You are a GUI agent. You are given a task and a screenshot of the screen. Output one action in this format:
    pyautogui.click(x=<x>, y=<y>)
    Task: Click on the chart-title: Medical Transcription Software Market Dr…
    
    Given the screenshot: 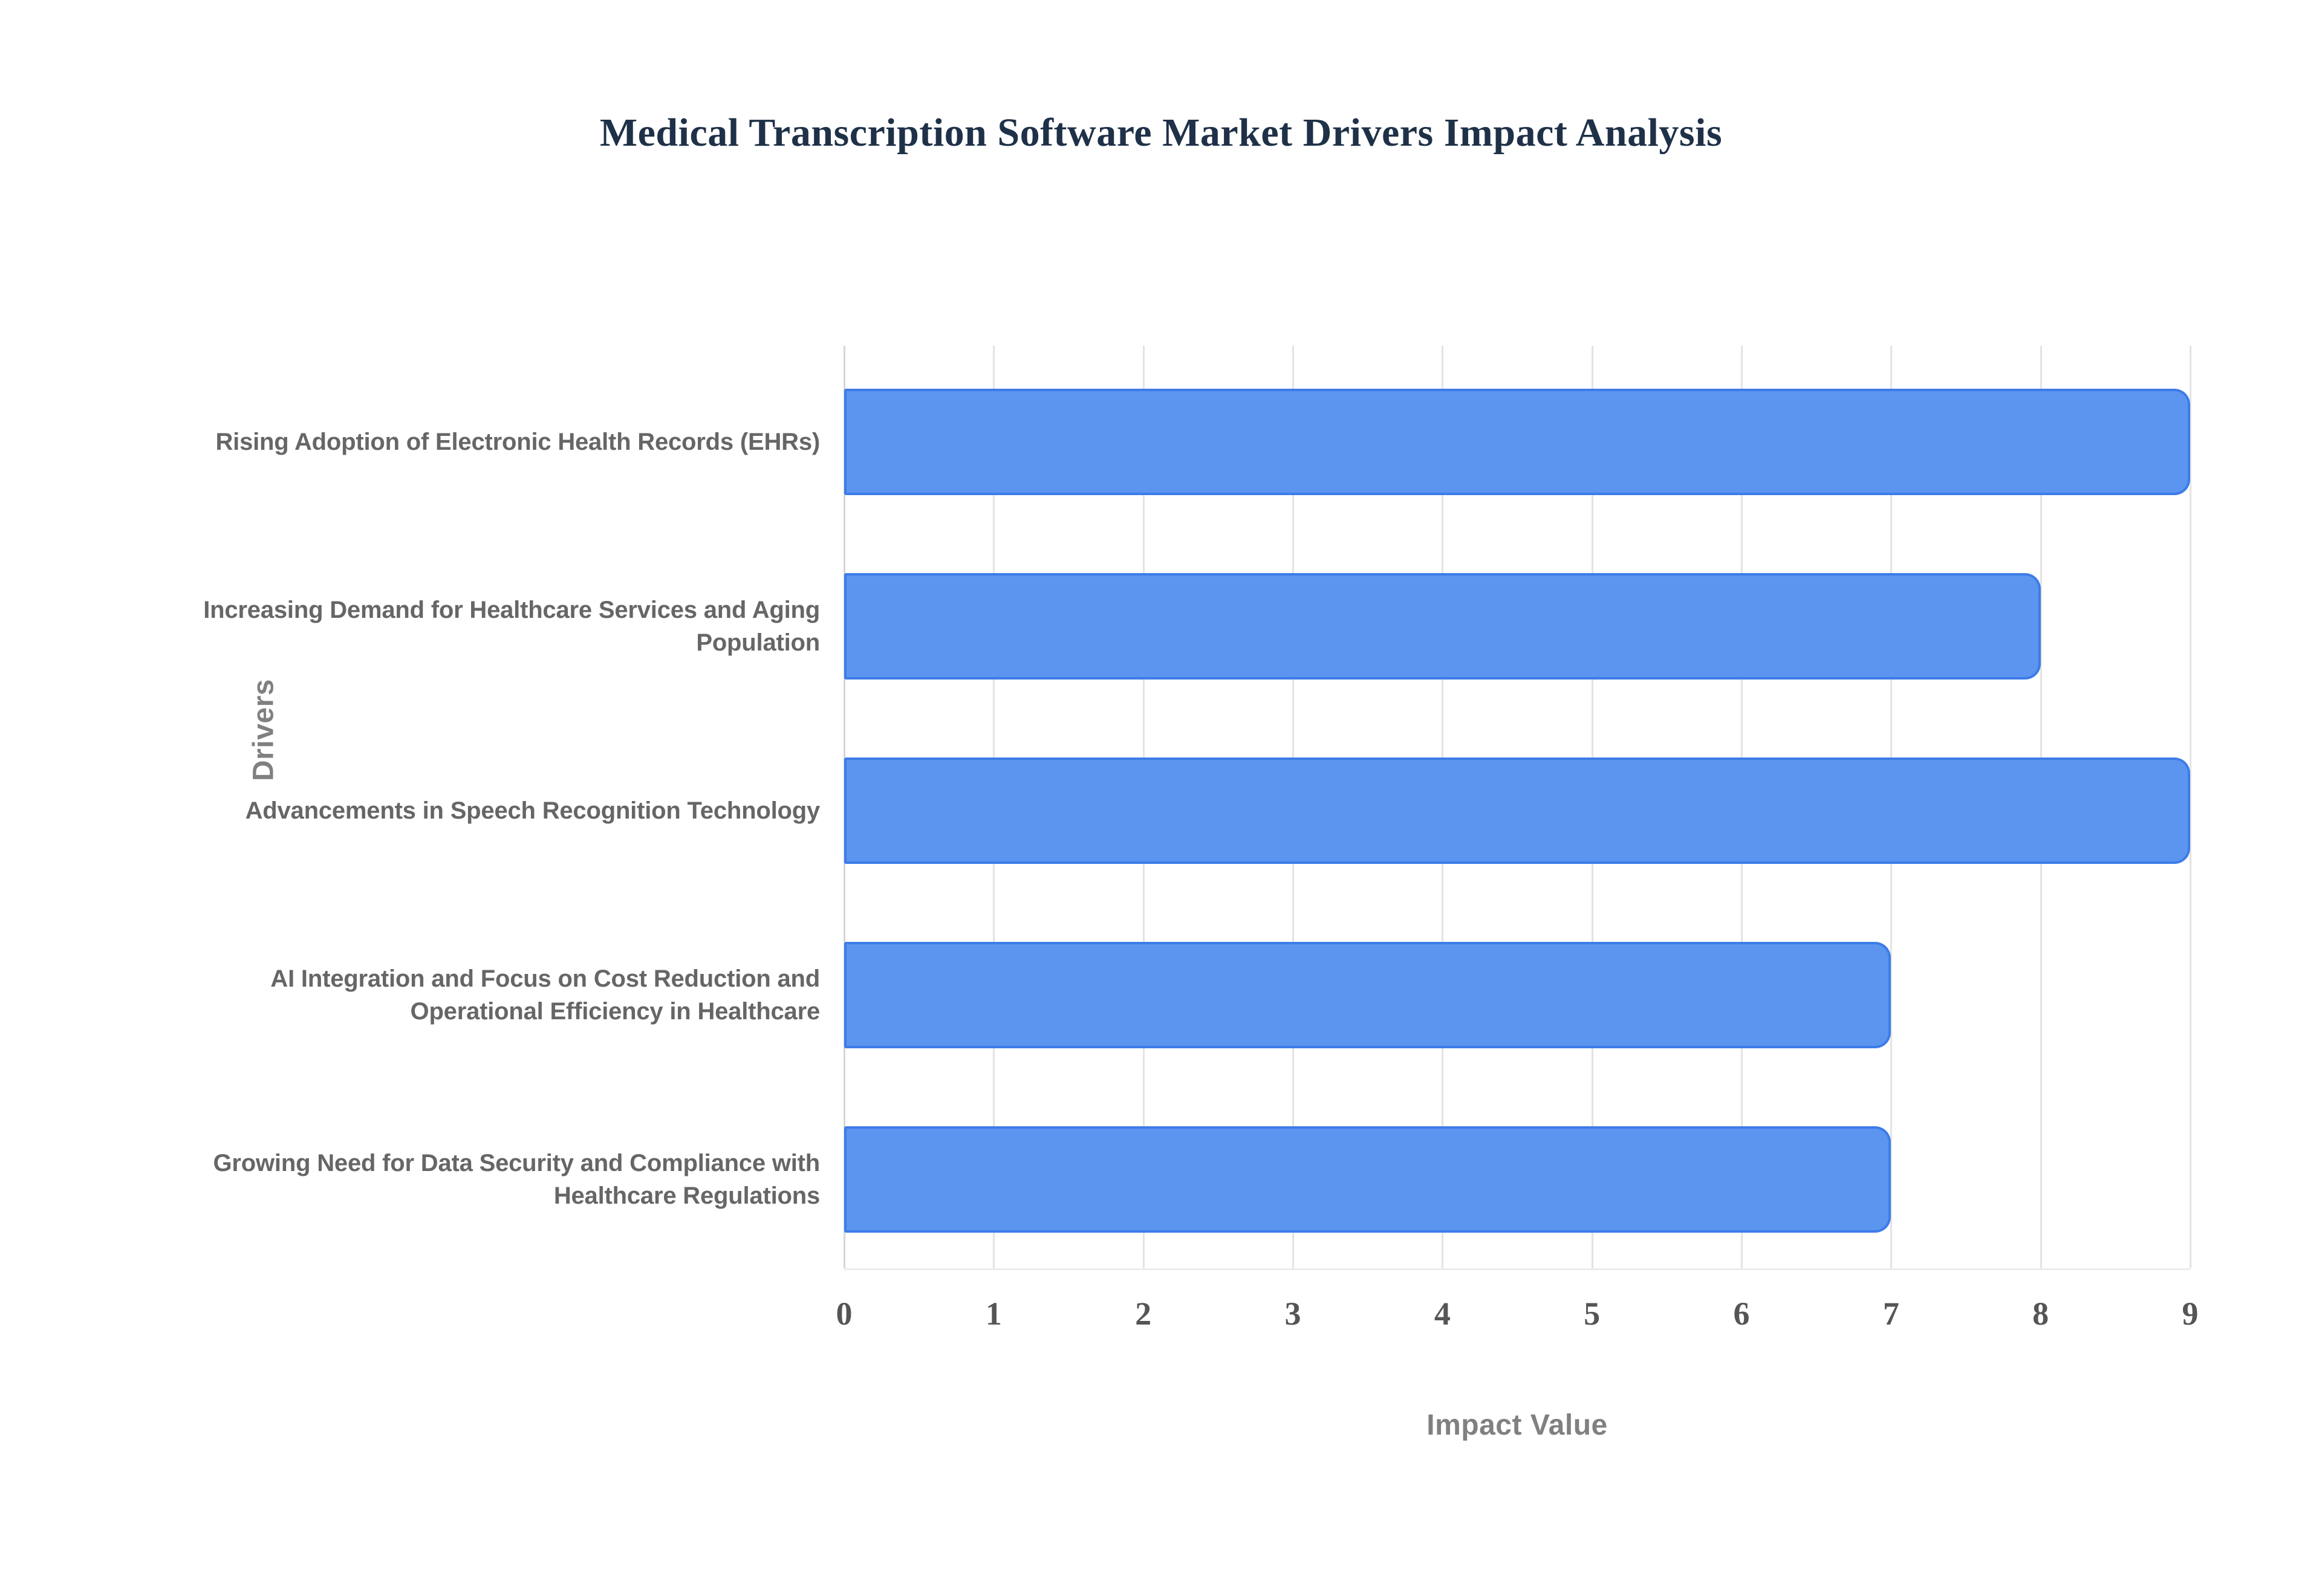 What is the action you would take?
    pyautogui.click(x=1161, y=133)
    